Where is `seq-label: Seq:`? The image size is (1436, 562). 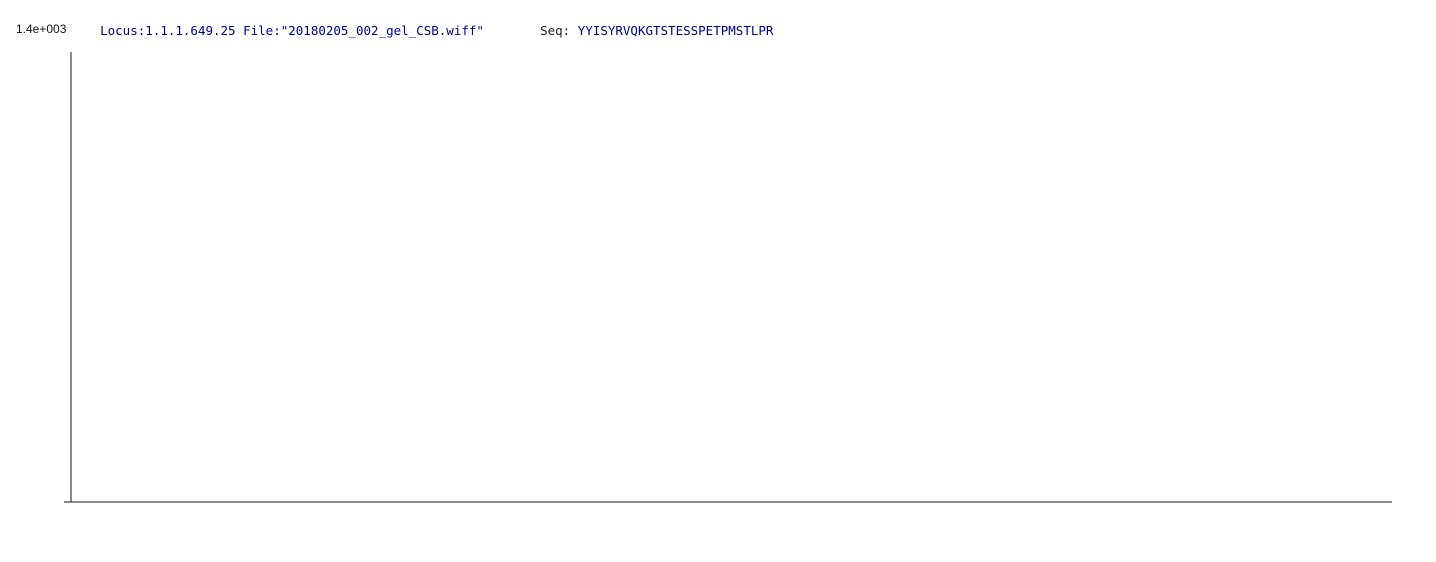 seq-label: Seq: is located at coordinates (559, 30).